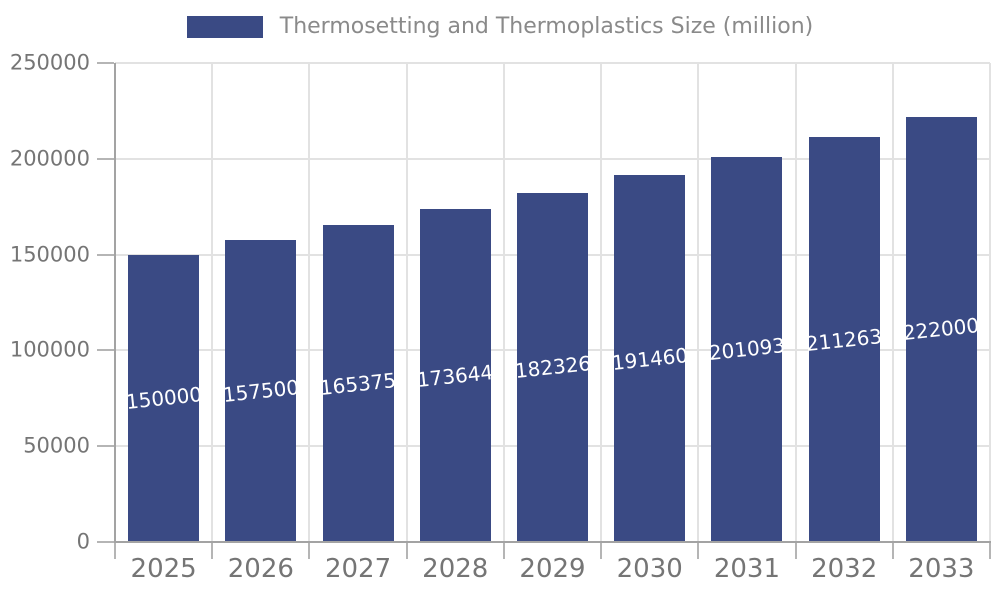 The width and height of the screenshot is (1000, 600). I want to click on bar-2029, so click(552, 367).